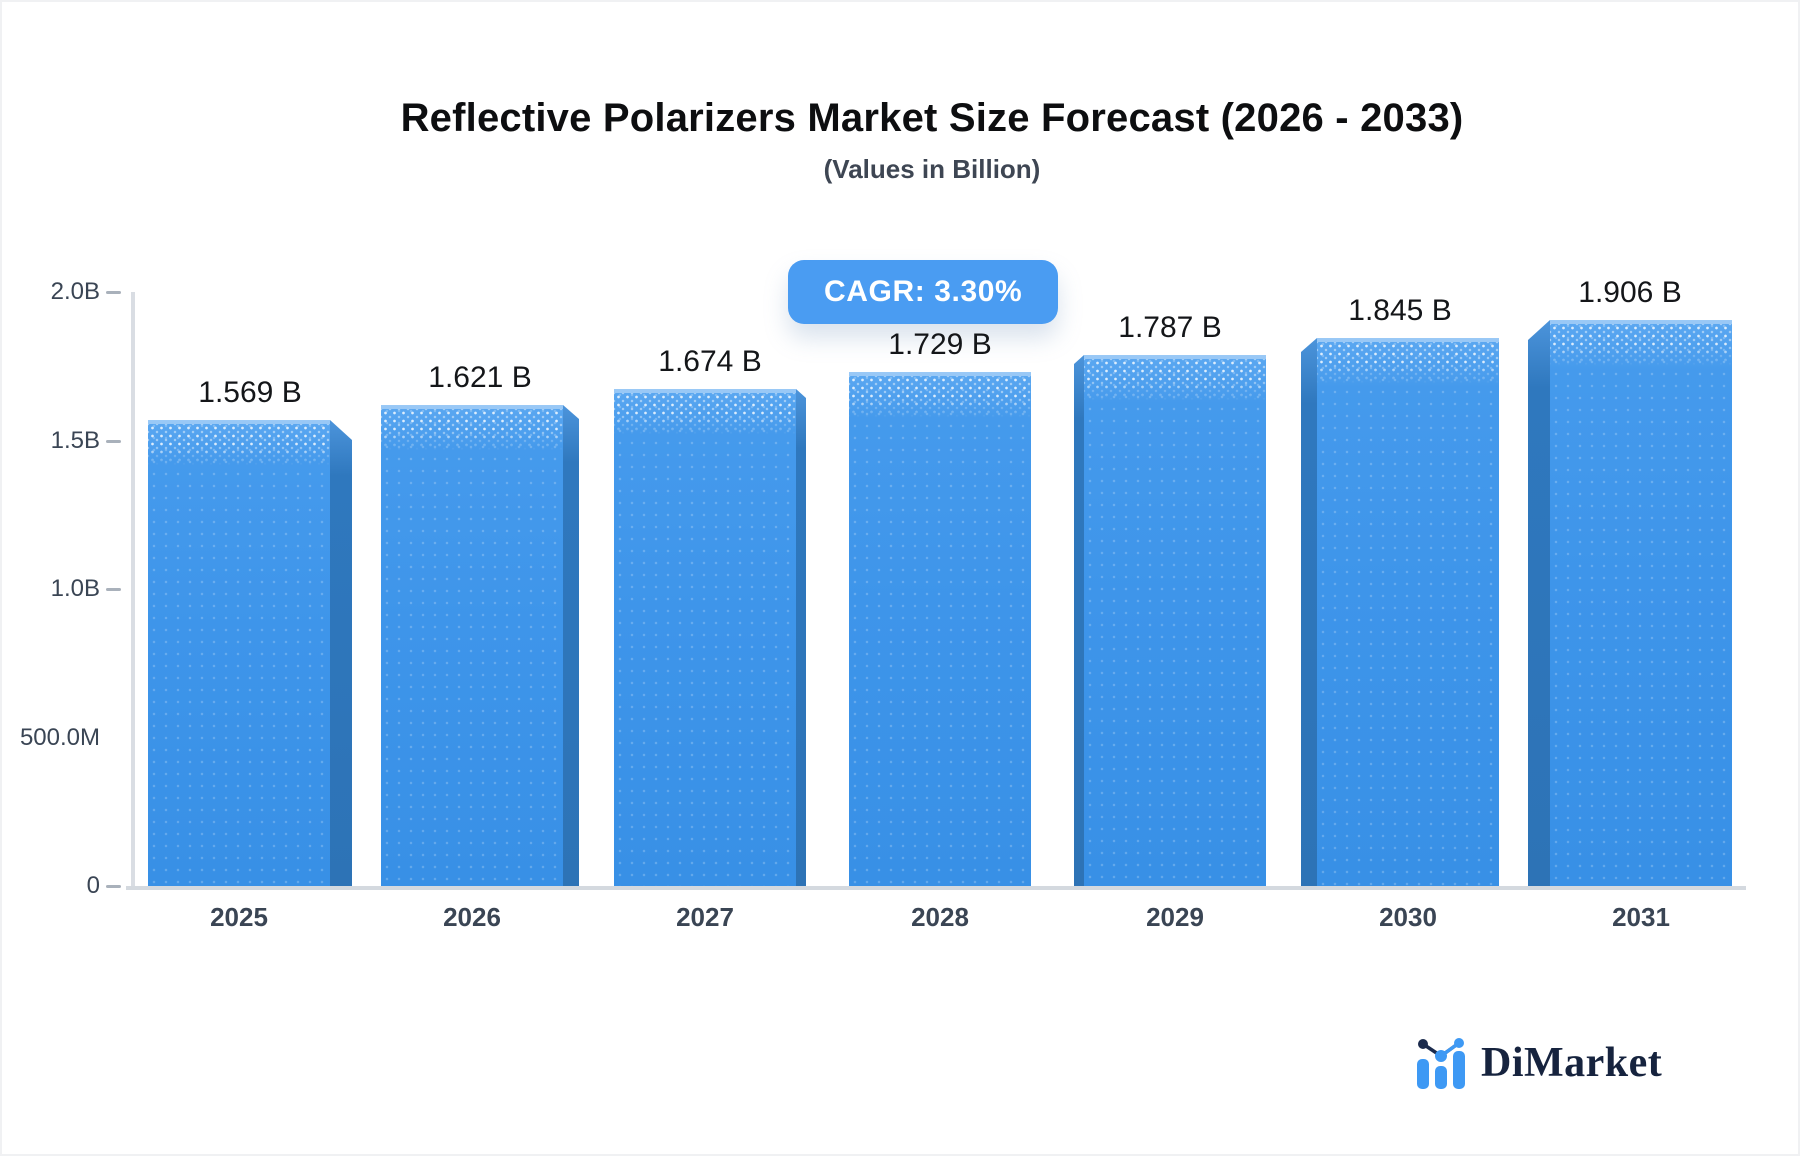 Image resolution: width=1800 pixels, height=1156 pixels. I want to click on bar-2025: 1.569 B 2025, so click(250, 654).